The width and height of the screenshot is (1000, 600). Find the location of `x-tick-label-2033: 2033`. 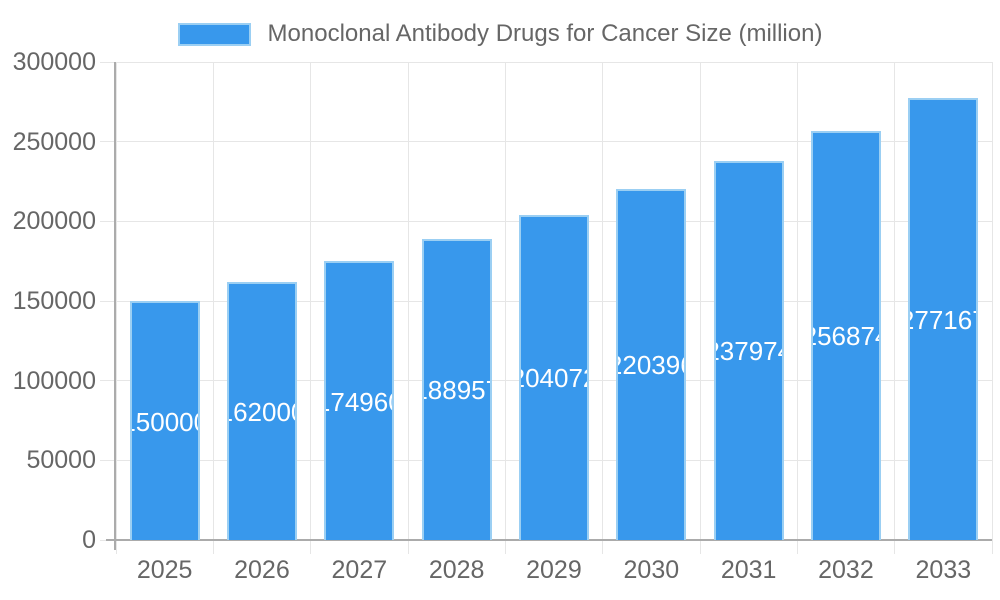

x-tick-label-2033: 2033 is located at coordinates (943, 570).